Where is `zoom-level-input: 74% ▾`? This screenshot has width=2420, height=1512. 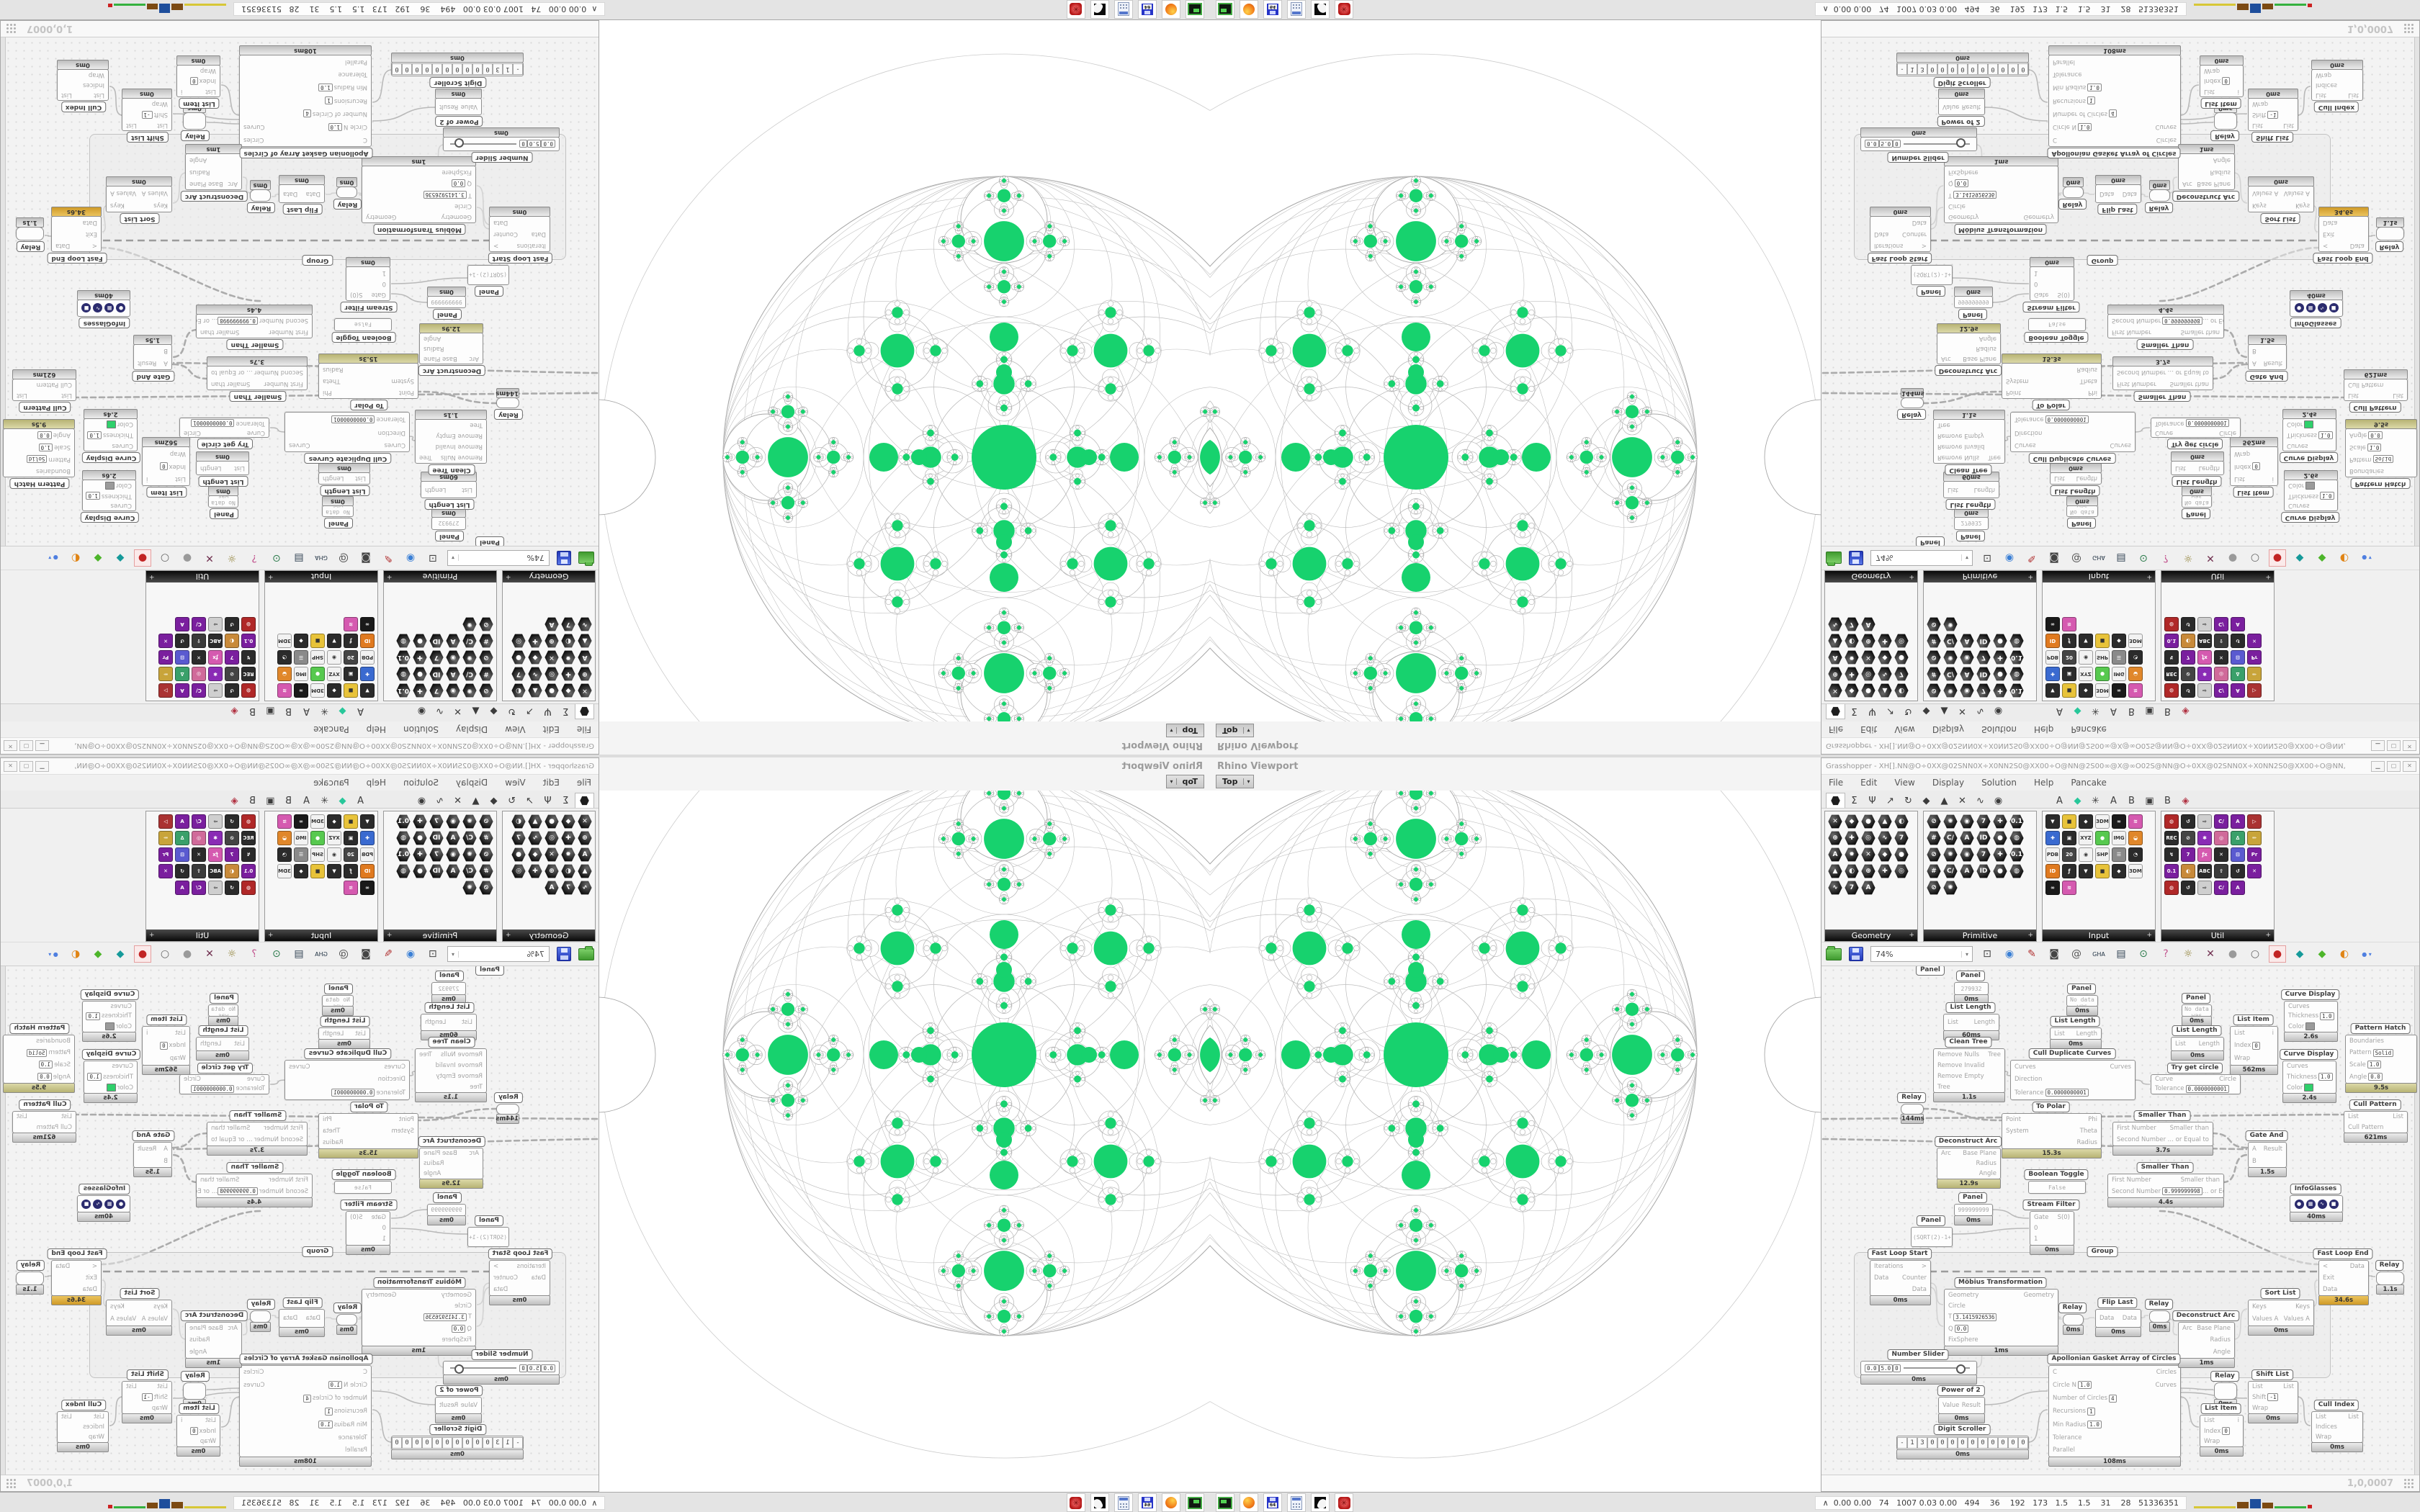
zoom-level-input: 74% ▾ is located at coordinates (1922, 954).